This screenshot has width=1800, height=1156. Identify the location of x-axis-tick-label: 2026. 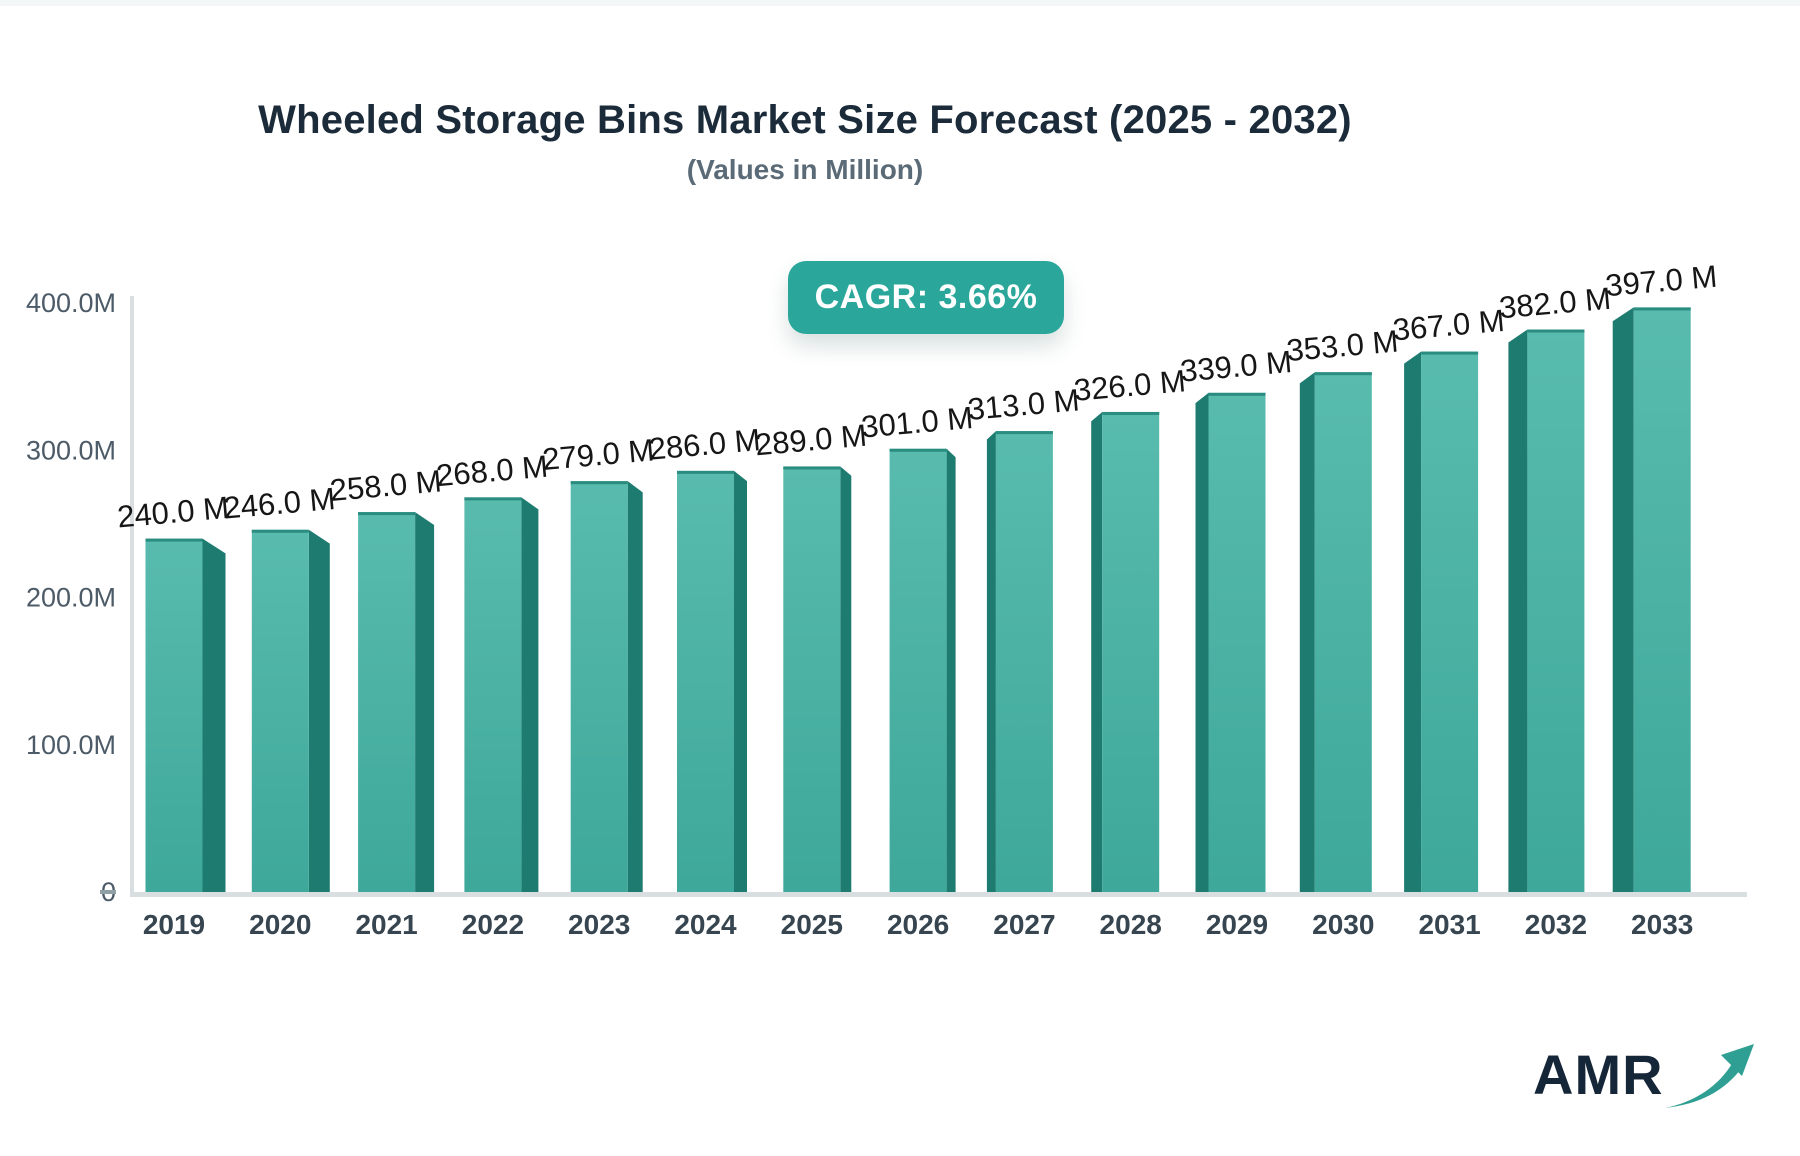
(918, 924).